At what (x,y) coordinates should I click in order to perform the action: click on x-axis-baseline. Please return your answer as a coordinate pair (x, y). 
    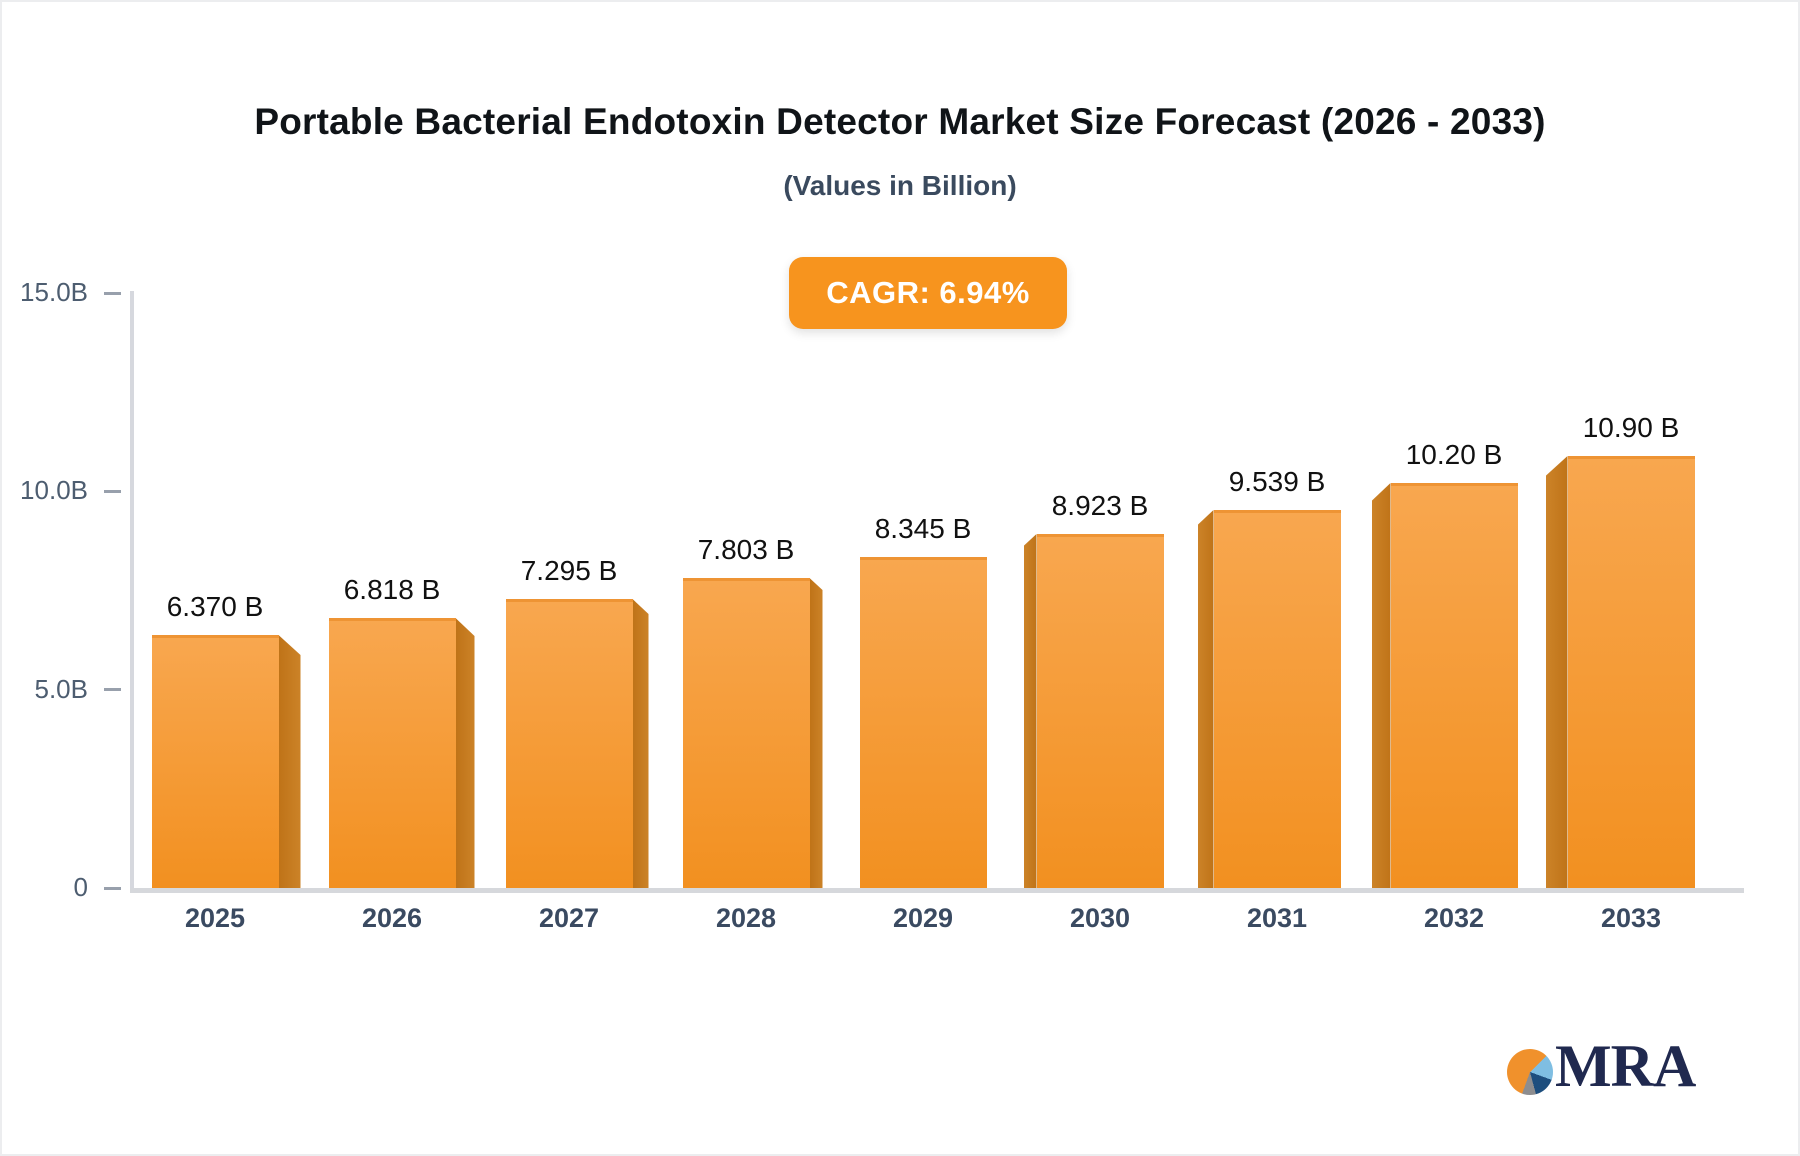
    Looking at the image, I should click on (937, 890).